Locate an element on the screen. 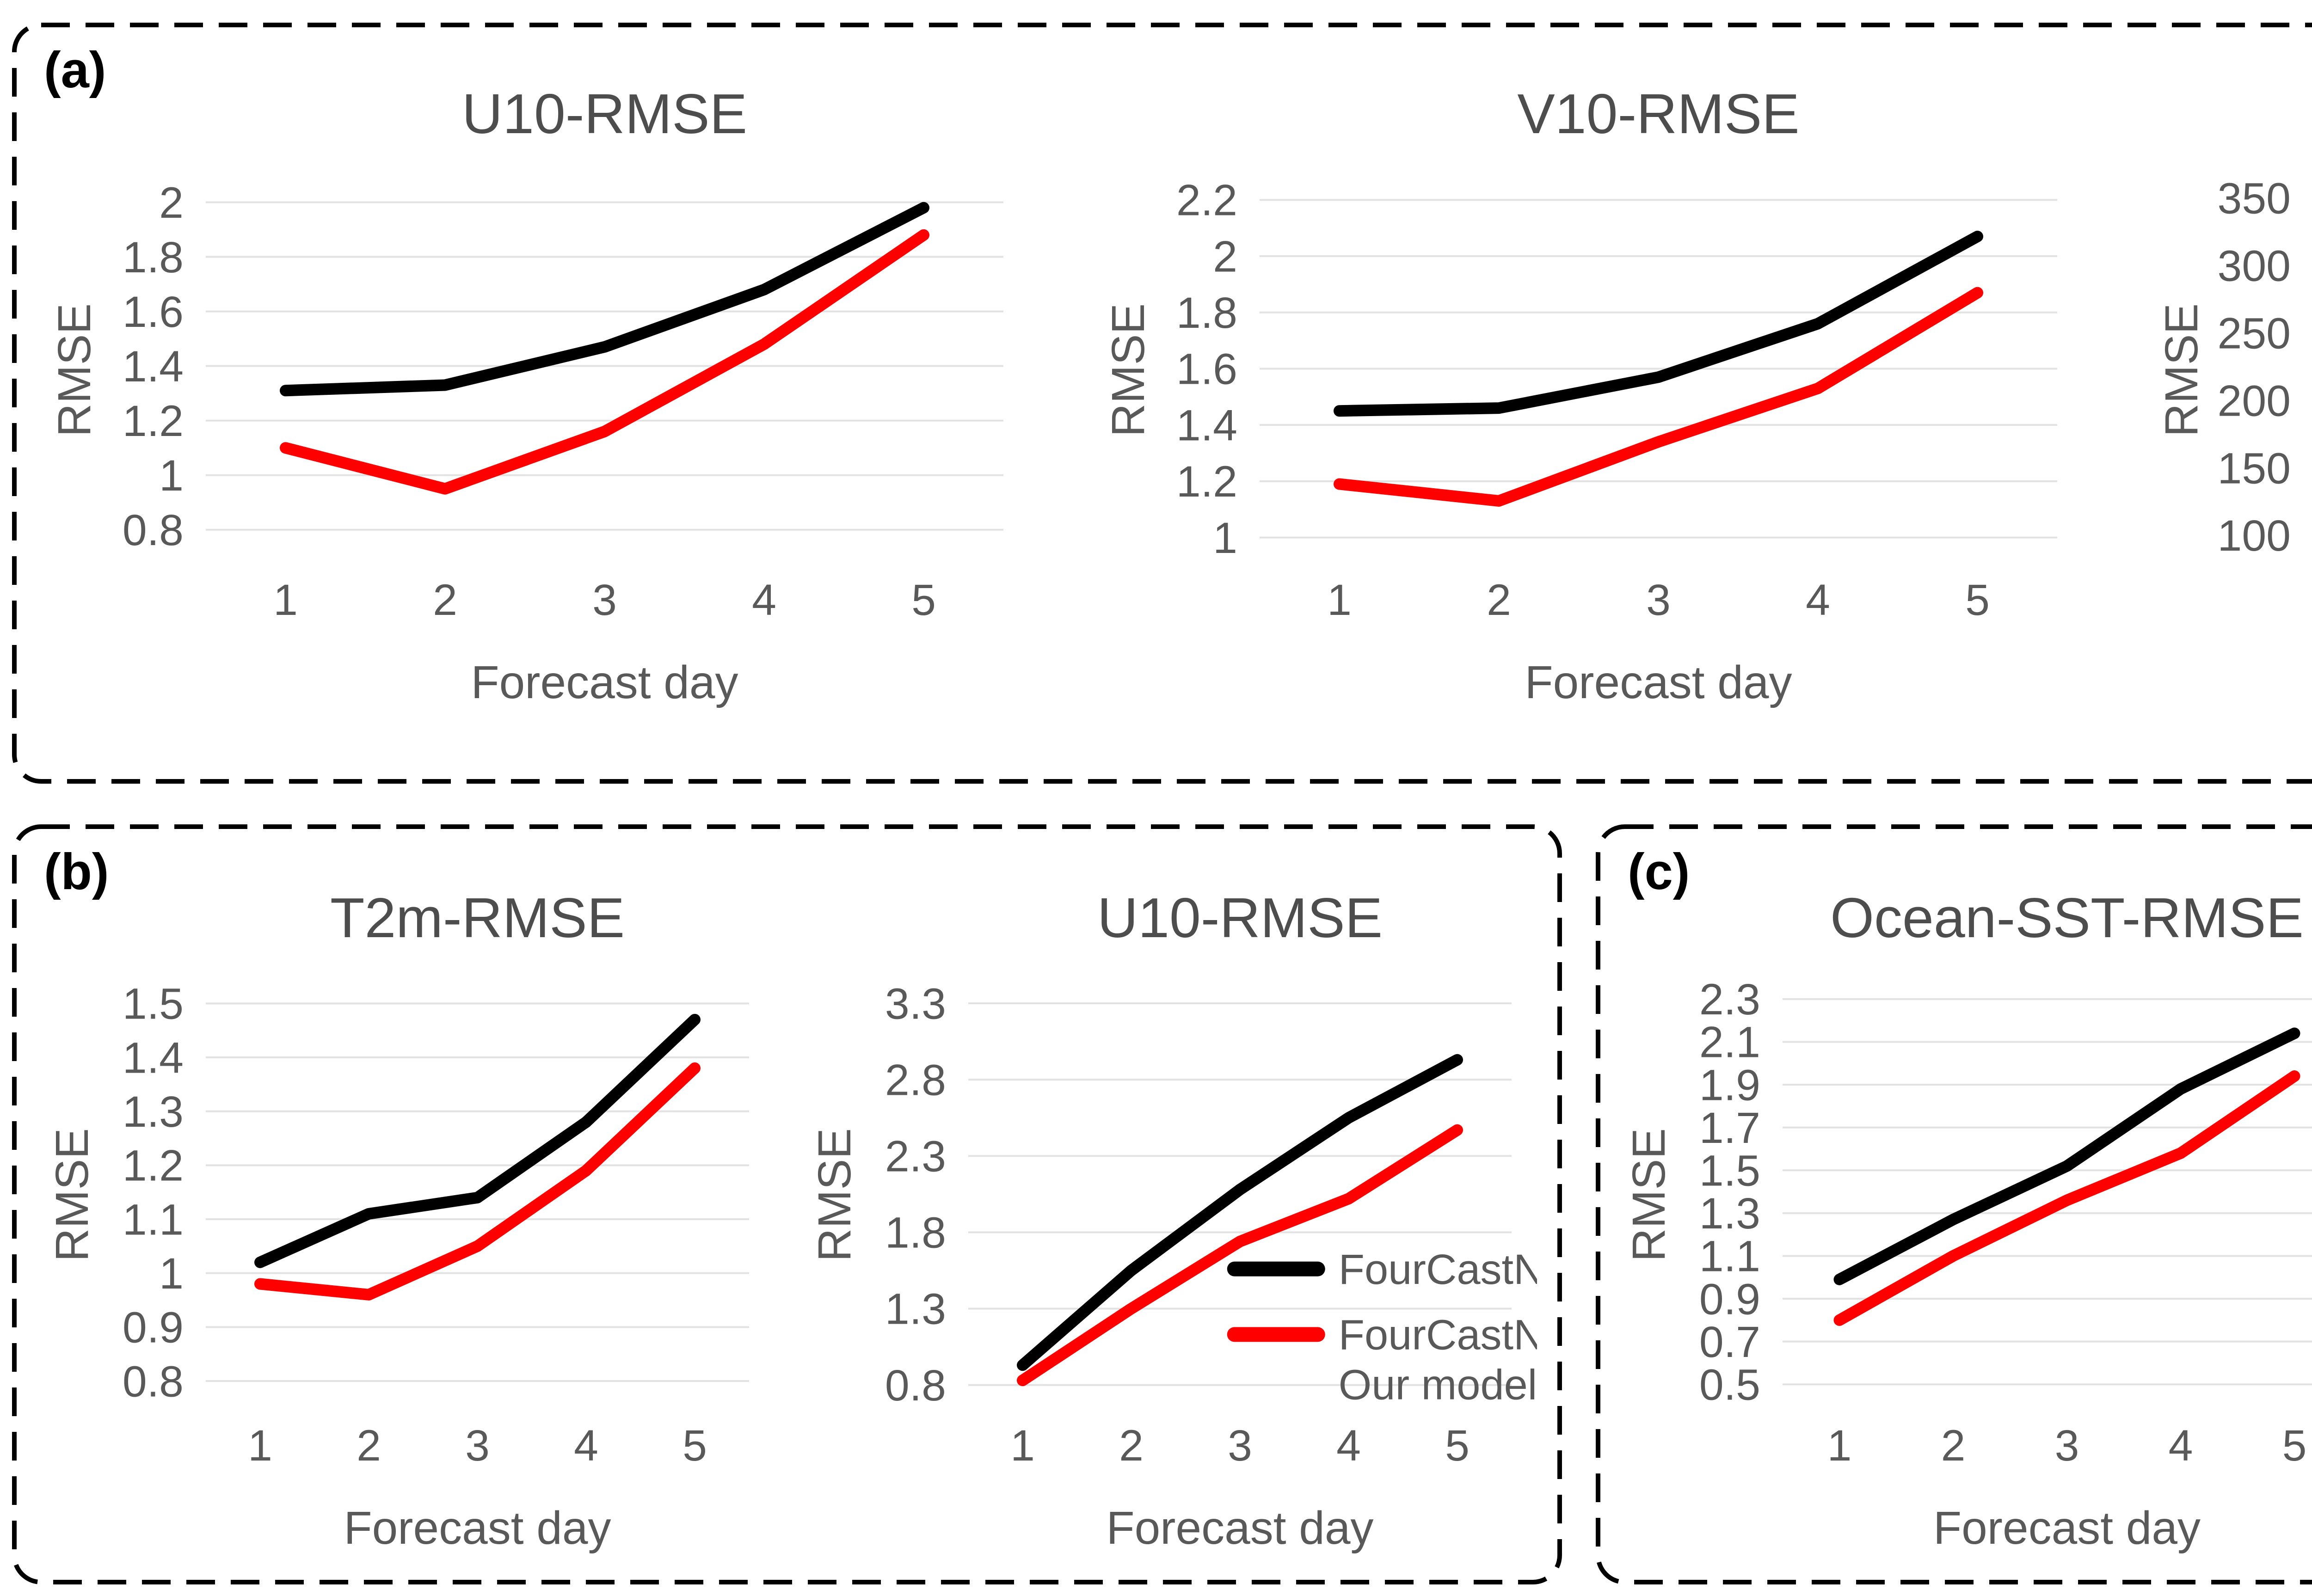 This screenshot has width=2312, height=1596. chart-title: V10-RMSE is located at coordinates (1658, 113).